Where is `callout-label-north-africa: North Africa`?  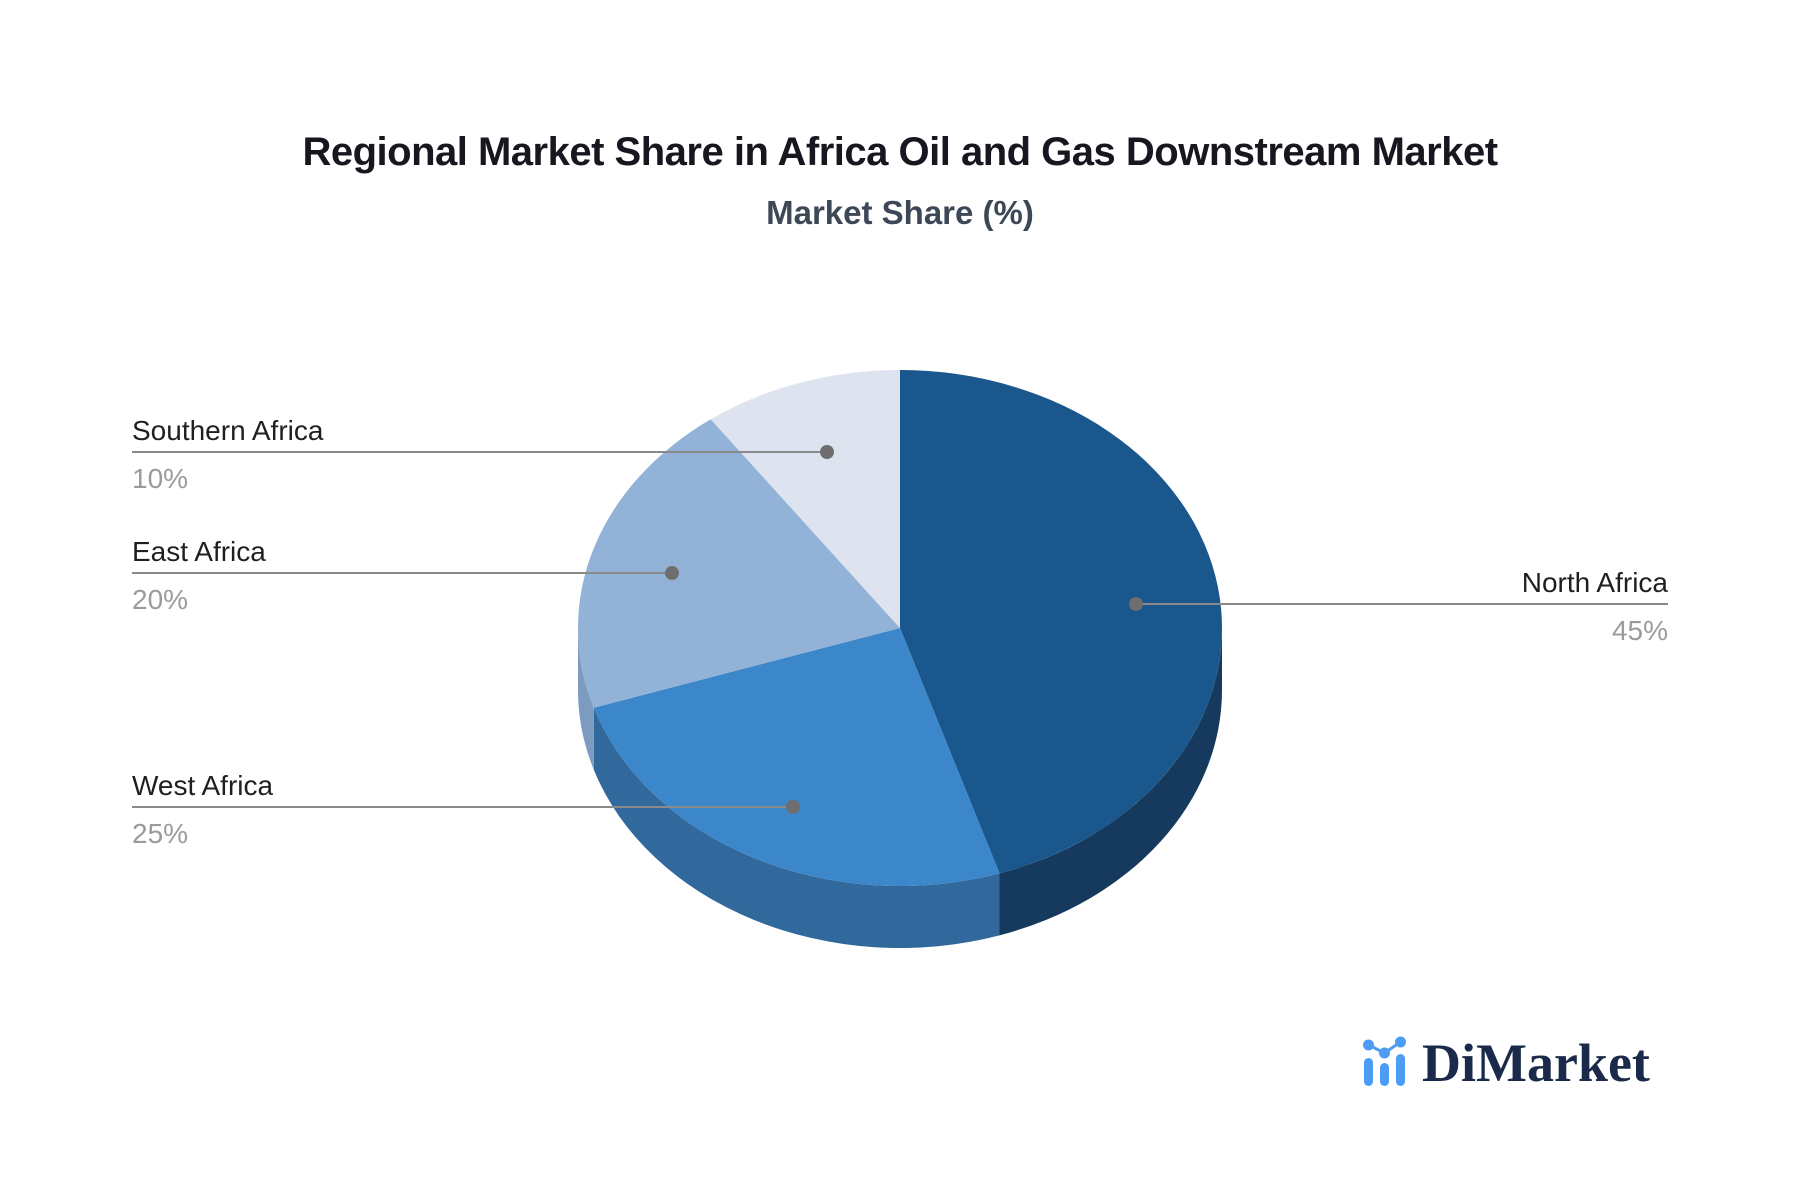
callout-label-north-africa: North Africa is located at coordinates (1594, 582).